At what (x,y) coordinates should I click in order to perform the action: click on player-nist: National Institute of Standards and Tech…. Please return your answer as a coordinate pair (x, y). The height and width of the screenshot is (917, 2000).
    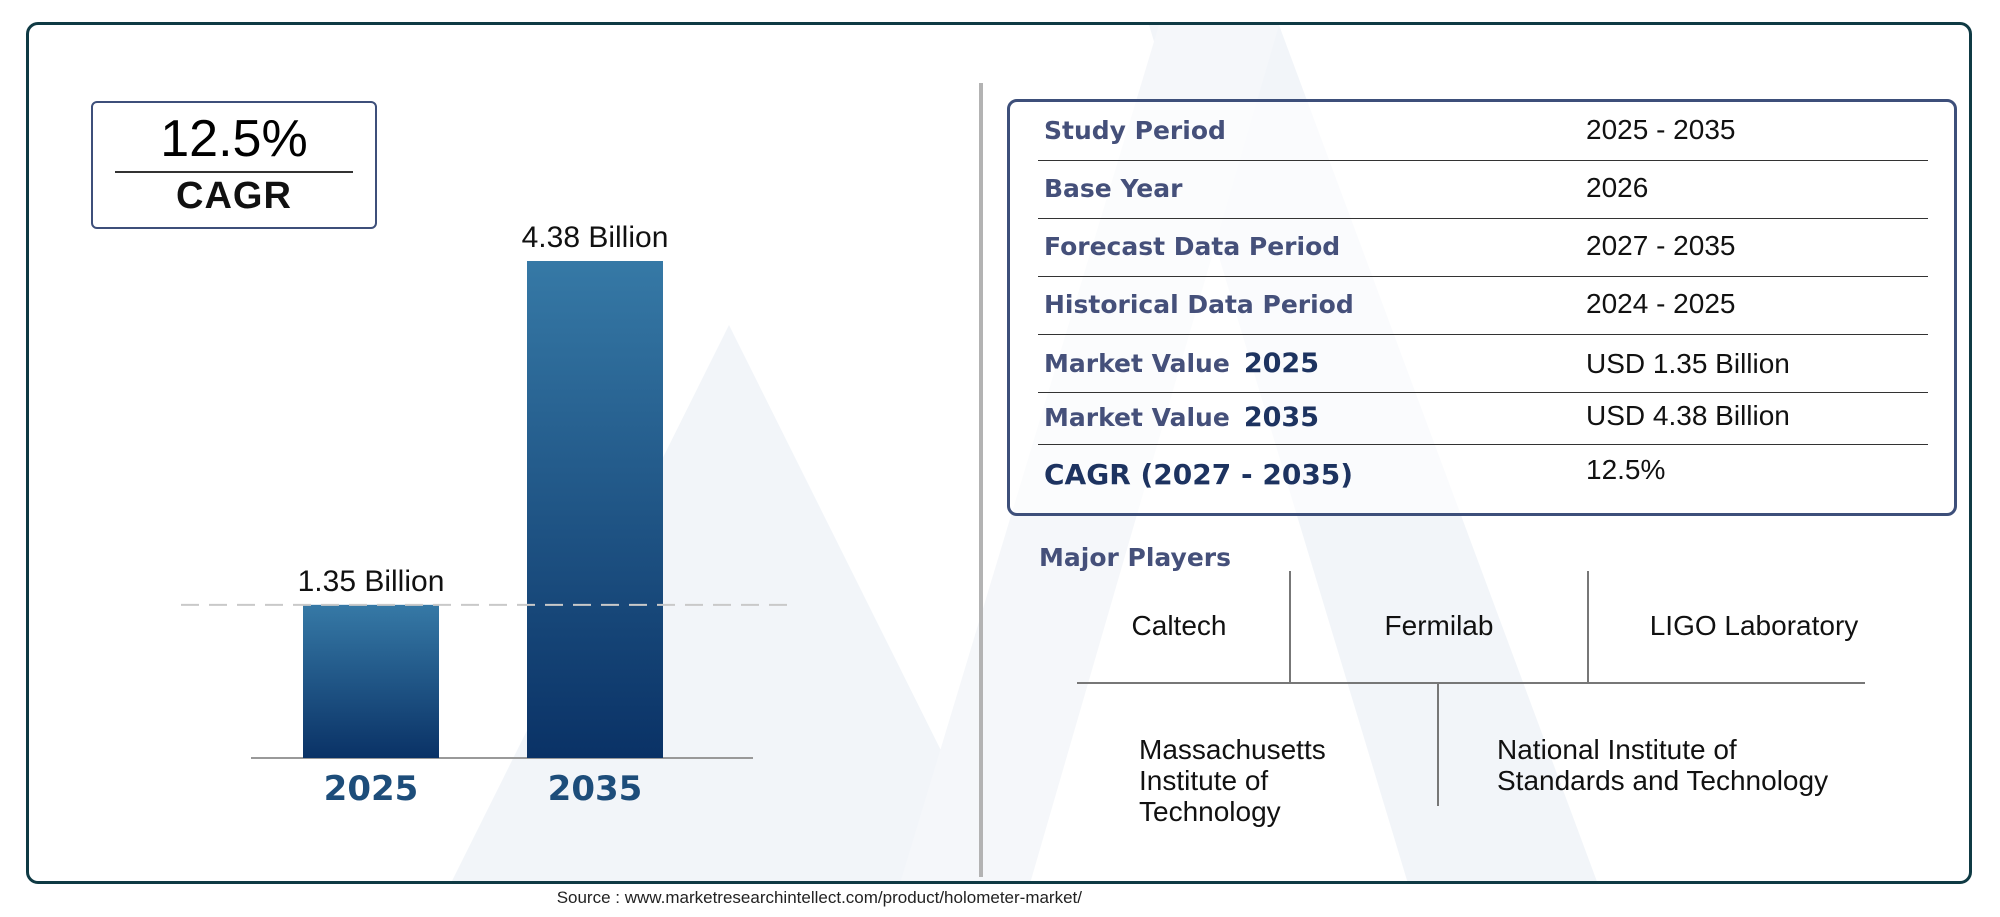
    Looking at the image, I should click on (1663, 765).